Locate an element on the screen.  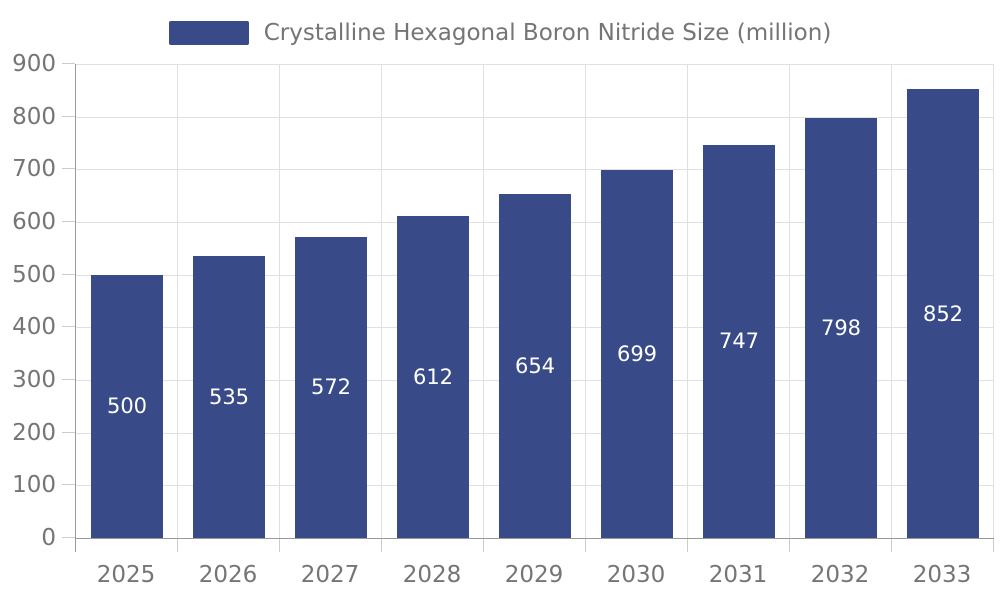
x-axis-label-2025: 2025 is located at coordinates (126, 575).